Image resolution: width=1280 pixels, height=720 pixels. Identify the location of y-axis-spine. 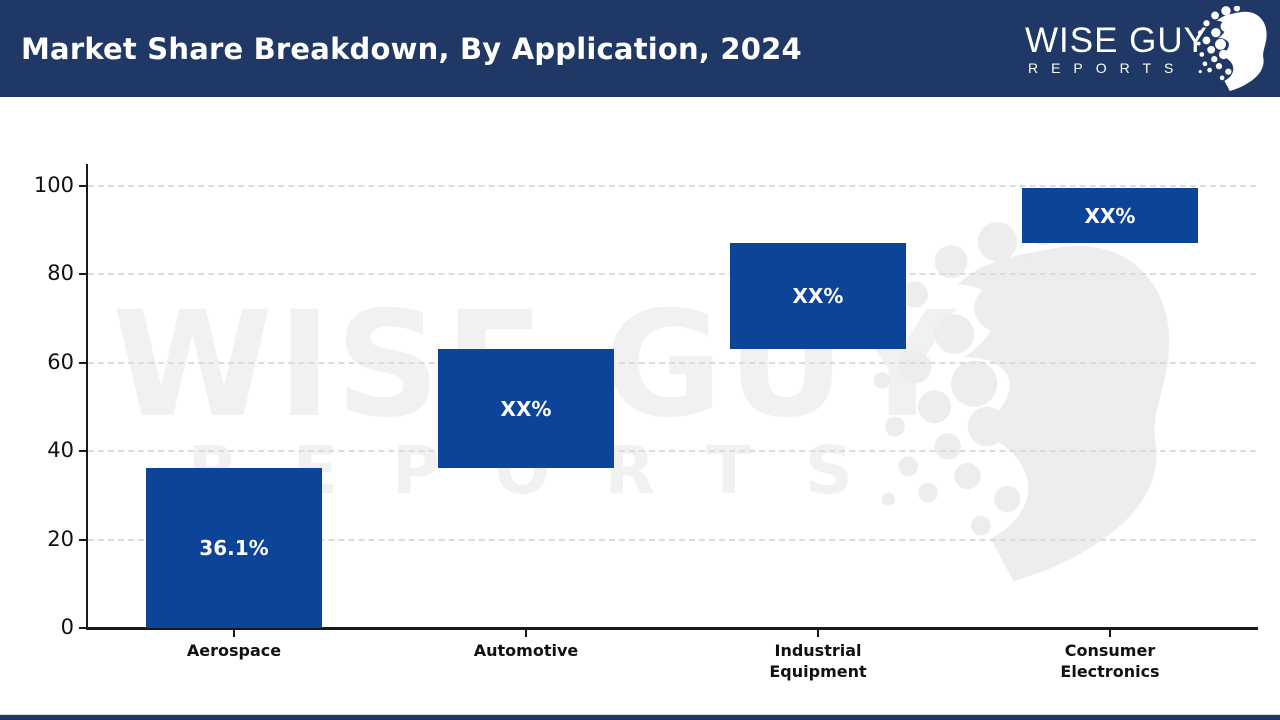
(87, 397).